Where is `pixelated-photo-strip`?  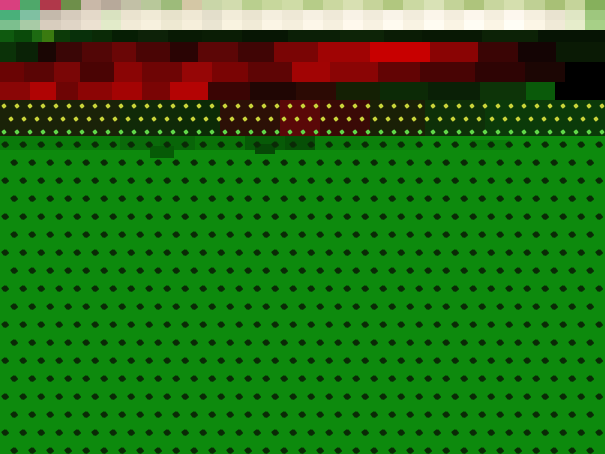
pixelated-photo-strip is located at coordinates (302, 15).